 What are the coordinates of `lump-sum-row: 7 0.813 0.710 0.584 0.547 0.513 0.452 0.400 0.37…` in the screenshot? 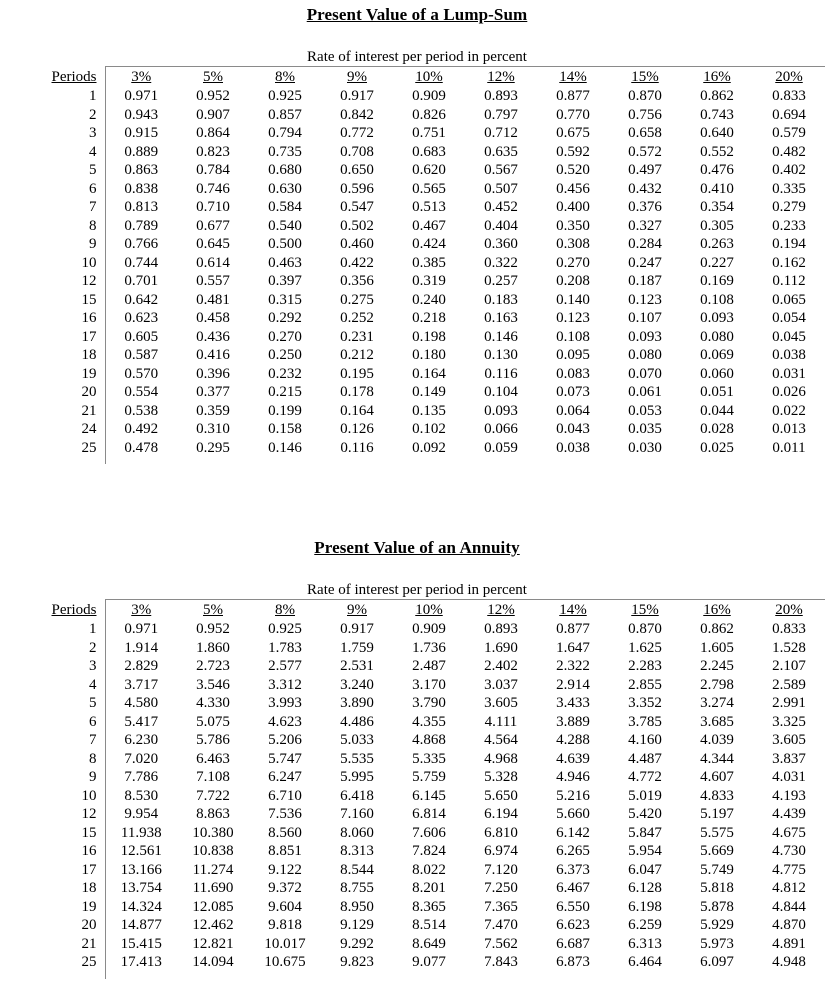 It's located at (422, 207).